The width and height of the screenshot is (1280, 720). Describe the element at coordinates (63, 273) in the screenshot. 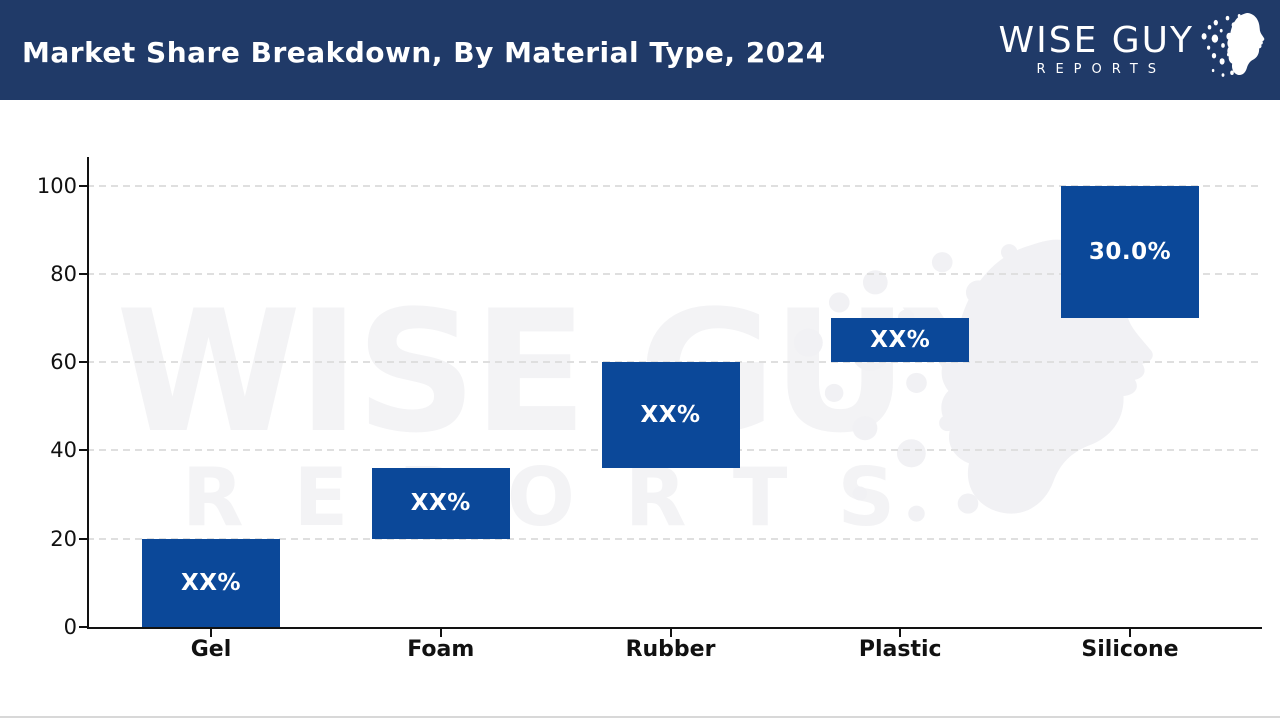

I see `y-tick-label-80: 80` at that location.